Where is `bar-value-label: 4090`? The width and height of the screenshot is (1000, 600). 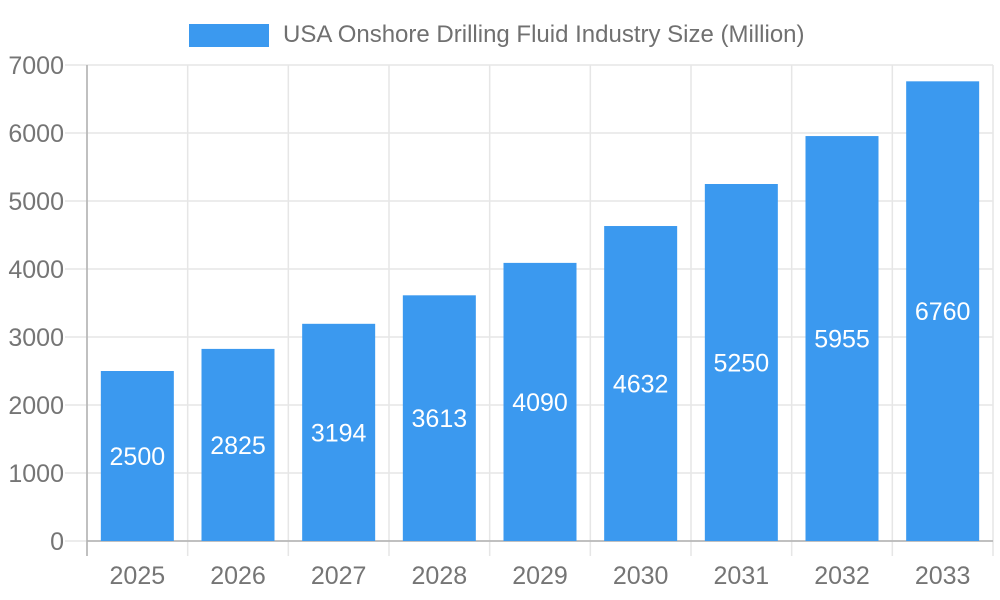 bar-value-label: 4090 is located at coordinates (540, 403).